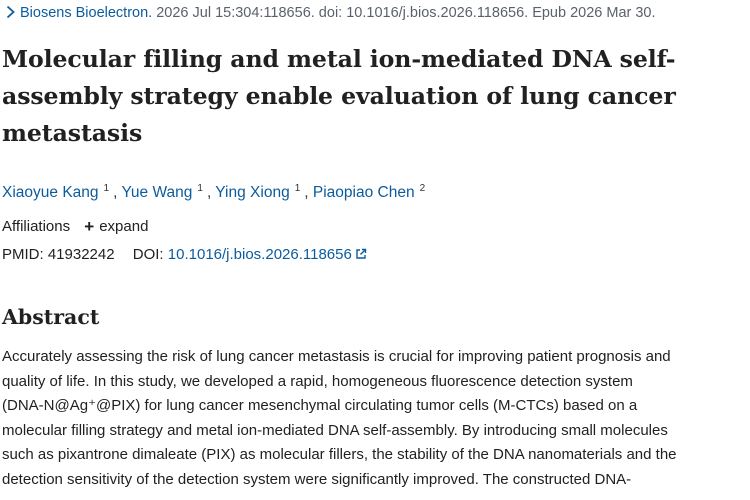 This screenshot has width=750, height=500. What do you see at coordinates (51, 317) in the screenshot?
I see `abstract-heading: Abstract` at bounding box center [51, 317].